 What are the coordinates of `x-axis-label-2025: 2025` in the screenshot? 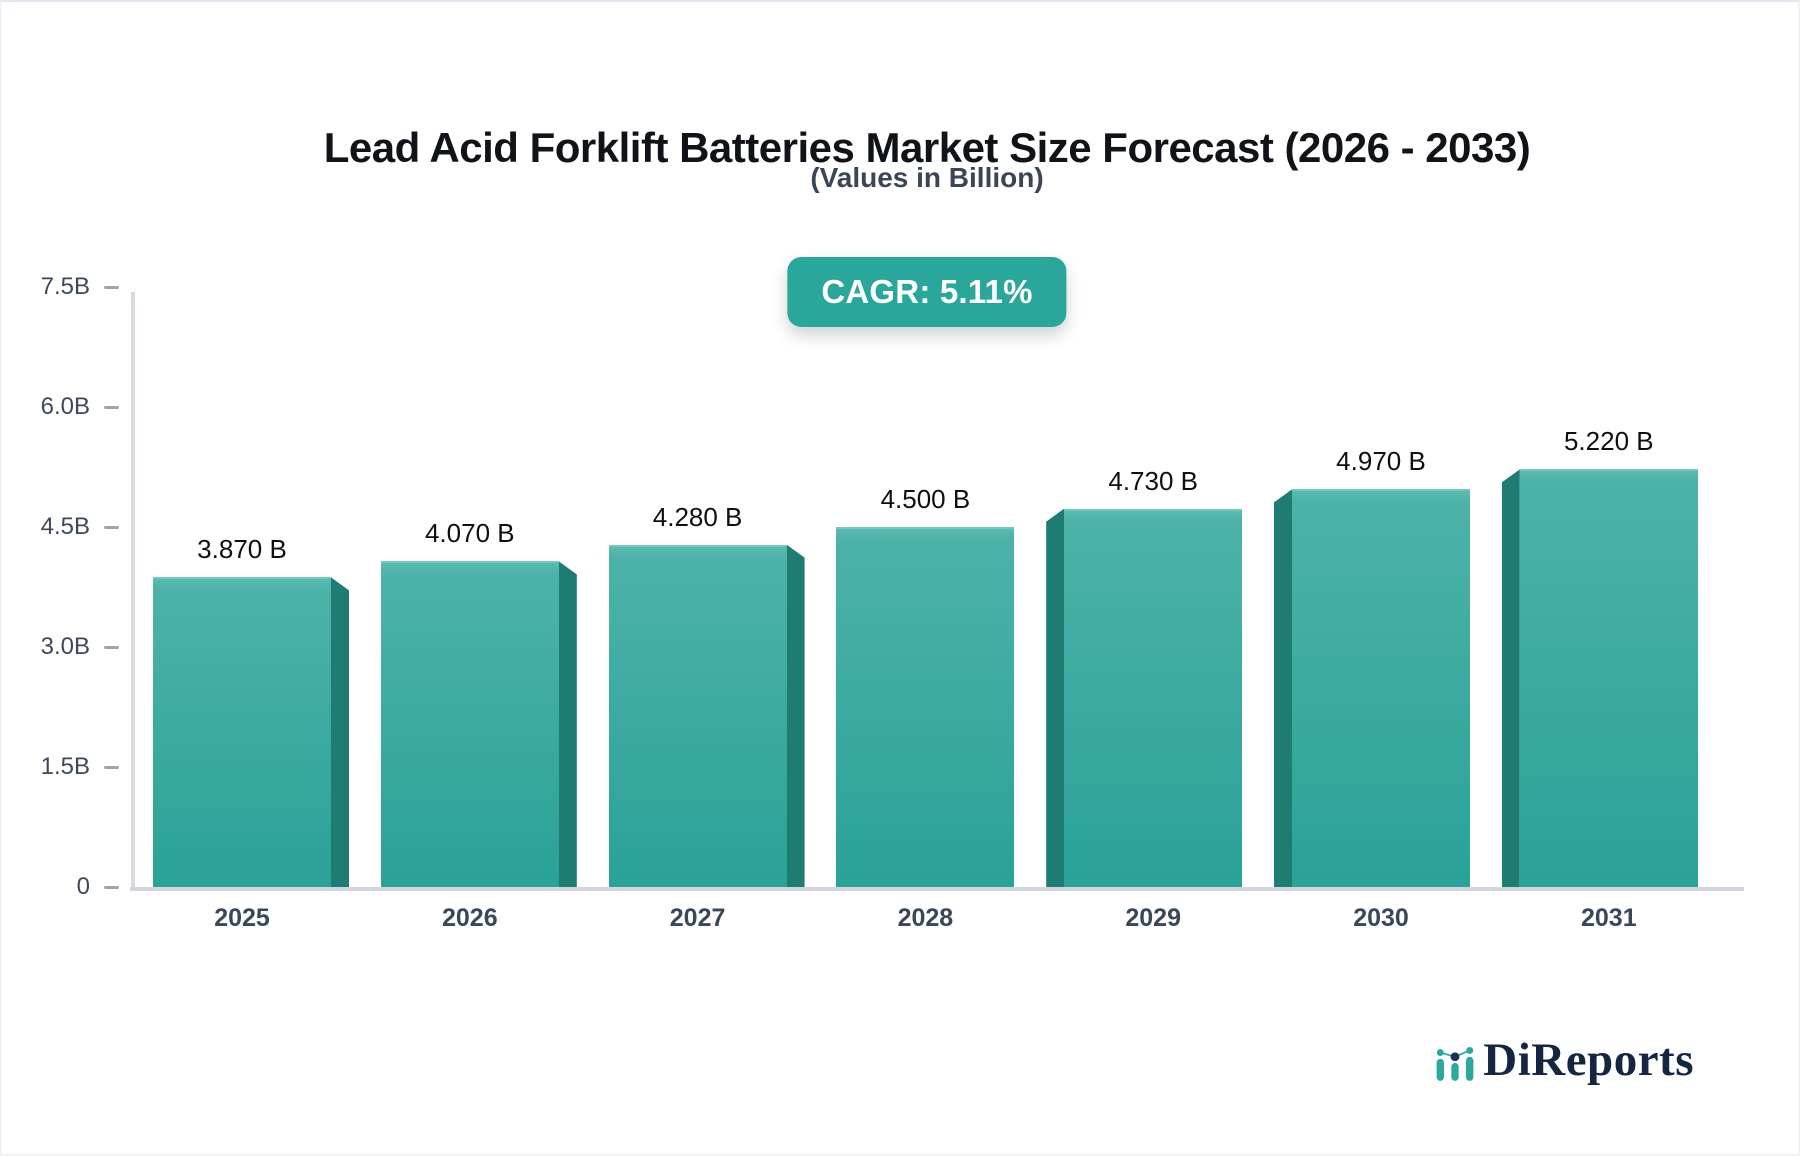 It's located at (242, 918).